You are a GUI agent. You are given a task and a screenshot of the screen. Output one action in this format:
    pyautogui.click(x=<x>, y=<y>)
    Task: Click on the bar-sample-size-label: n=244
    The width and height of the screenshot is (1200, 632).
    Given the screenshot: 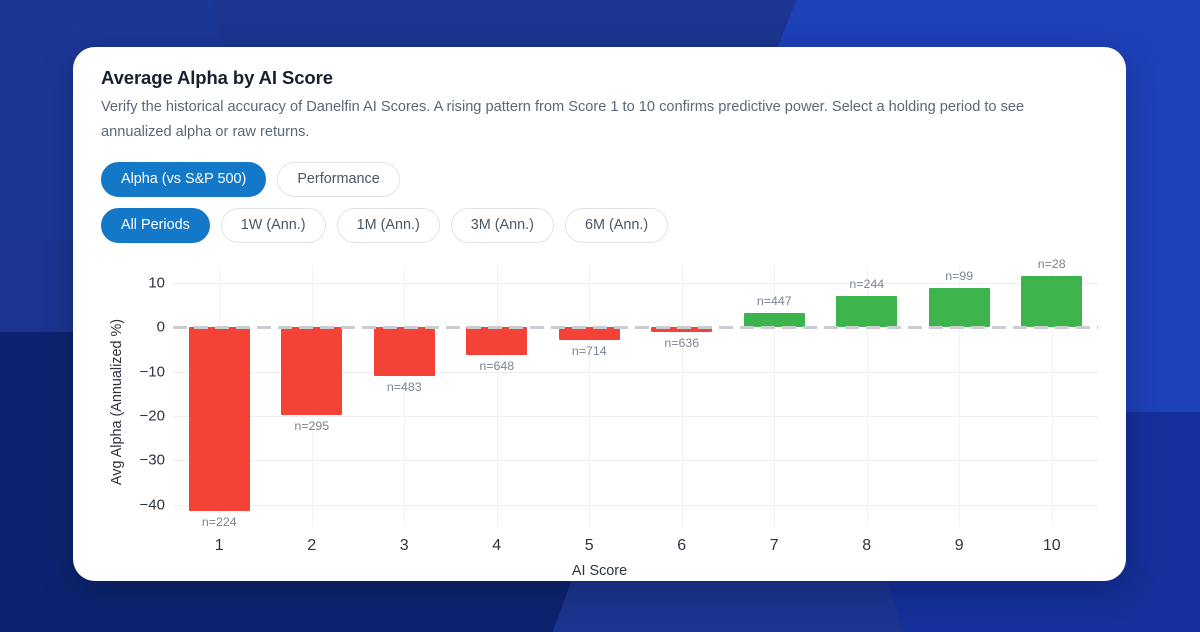 What is the action you would take?
    pyautogui.click(x=867, y=283)
    